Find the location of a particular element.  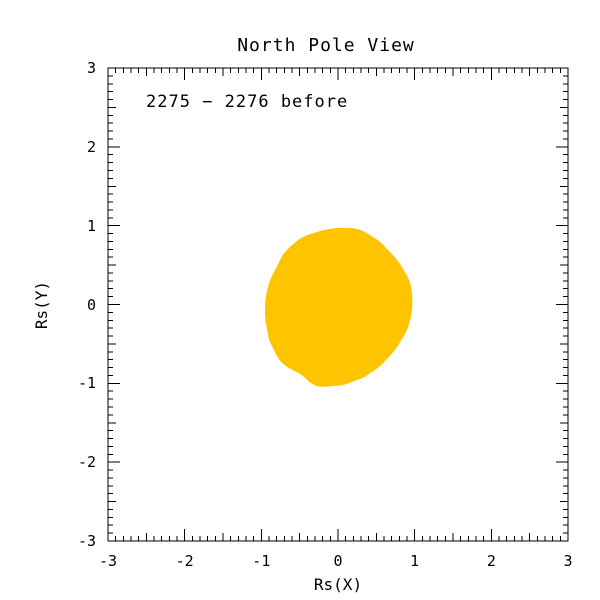

y-tick-label: -3 is located at coordinates (86, 541).